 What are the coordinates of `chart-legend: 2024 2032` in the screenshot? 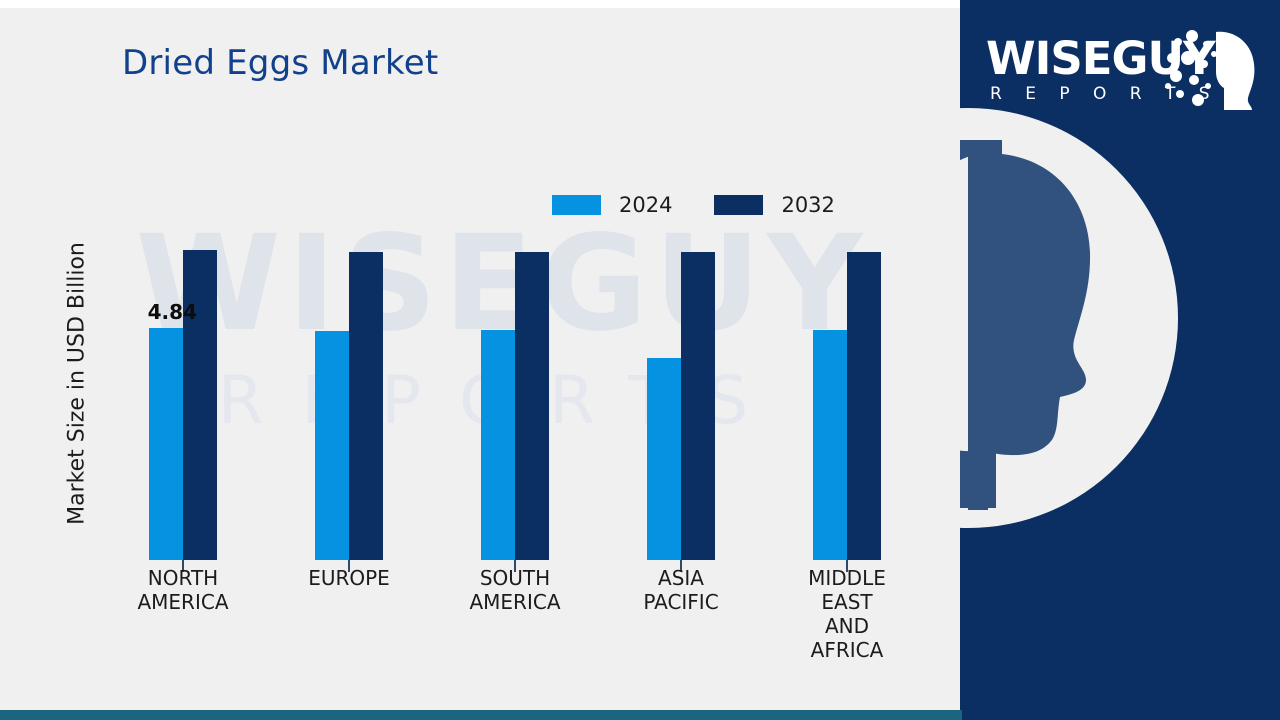 It's located at (693, 205).